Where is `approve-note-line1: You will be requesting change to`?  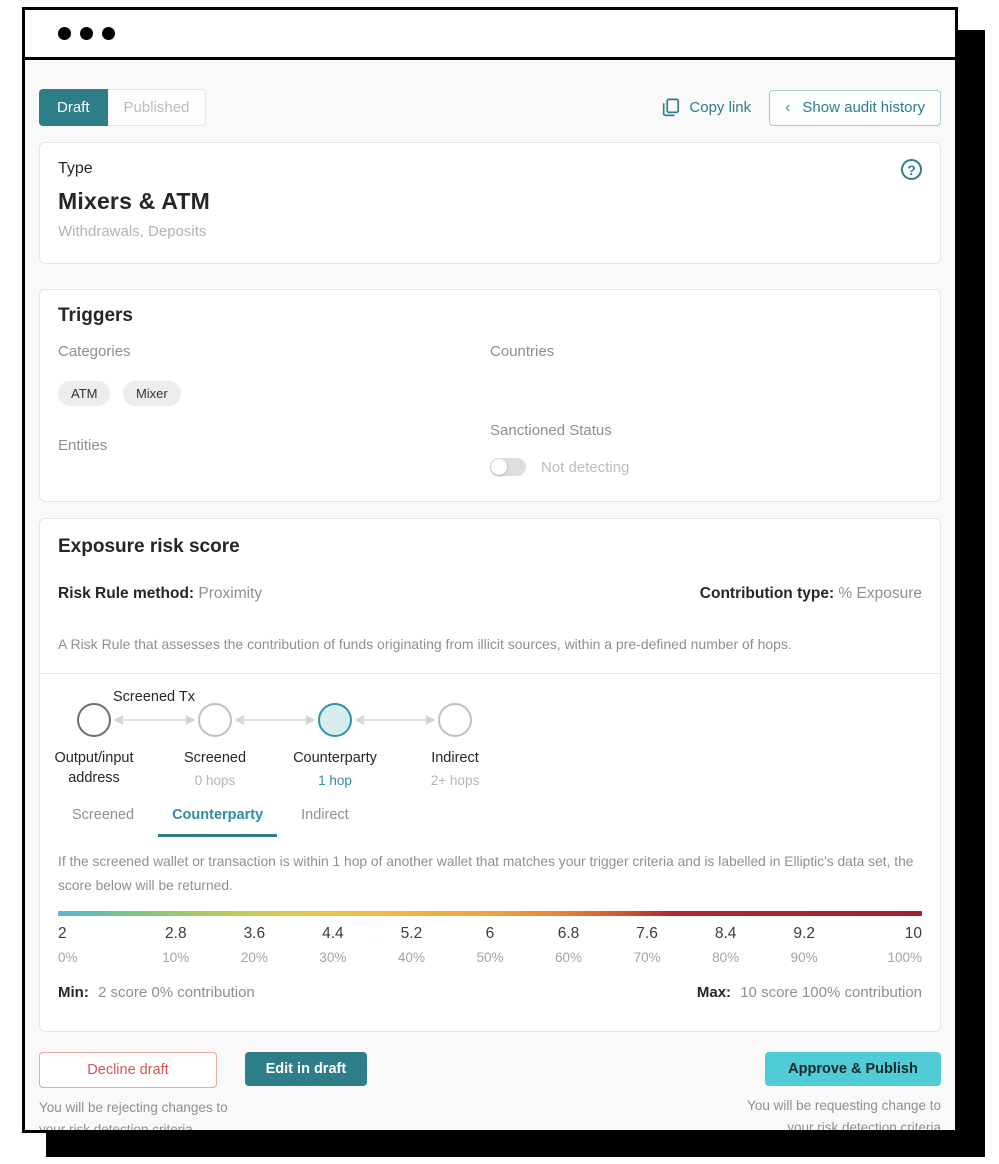
approve-note-line1: You will be requesting change to is located at coordinates (844, 1105).